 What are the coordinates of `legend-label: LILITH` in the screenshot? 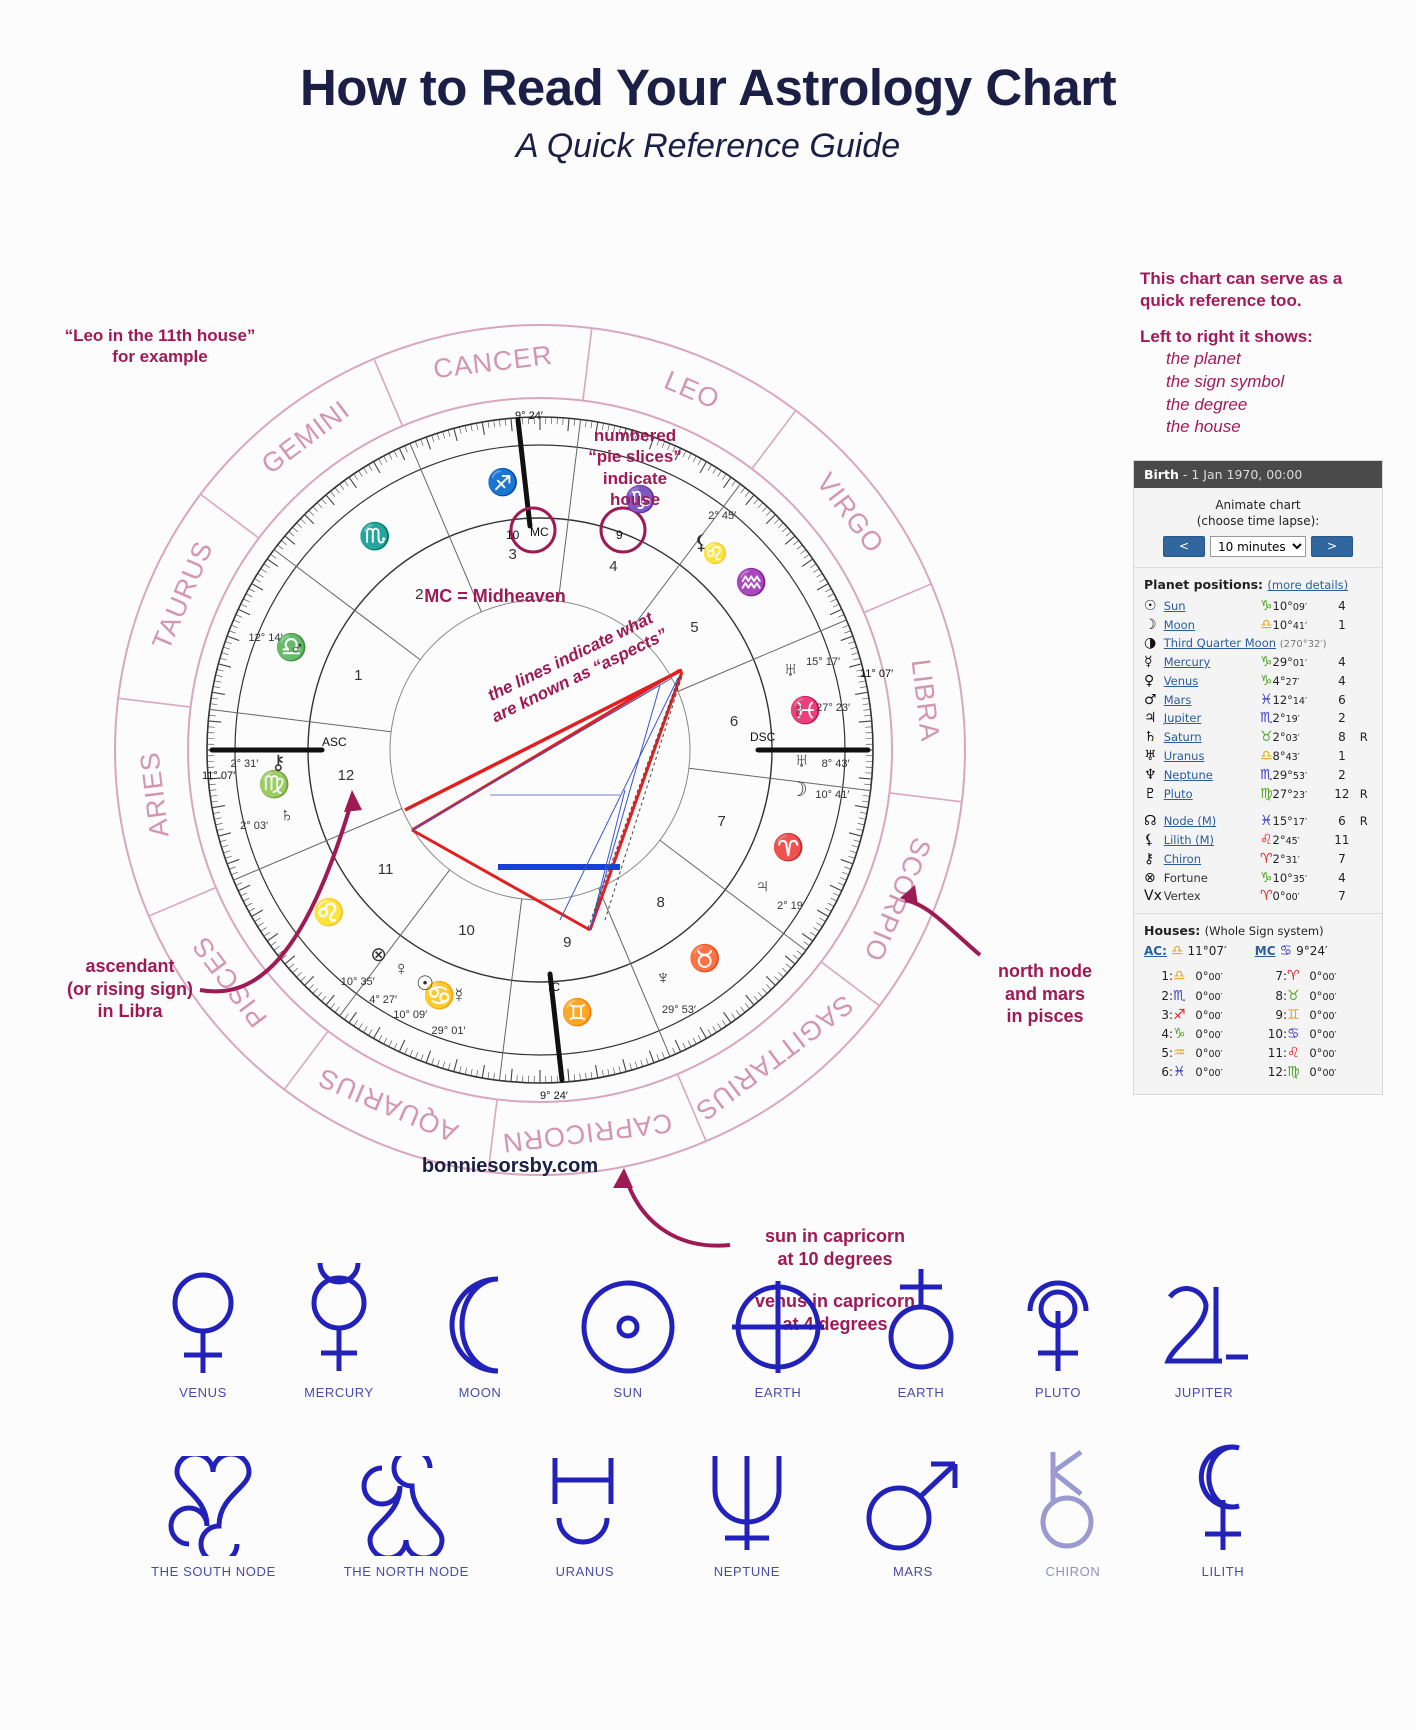 It's located at (1223, 1571).